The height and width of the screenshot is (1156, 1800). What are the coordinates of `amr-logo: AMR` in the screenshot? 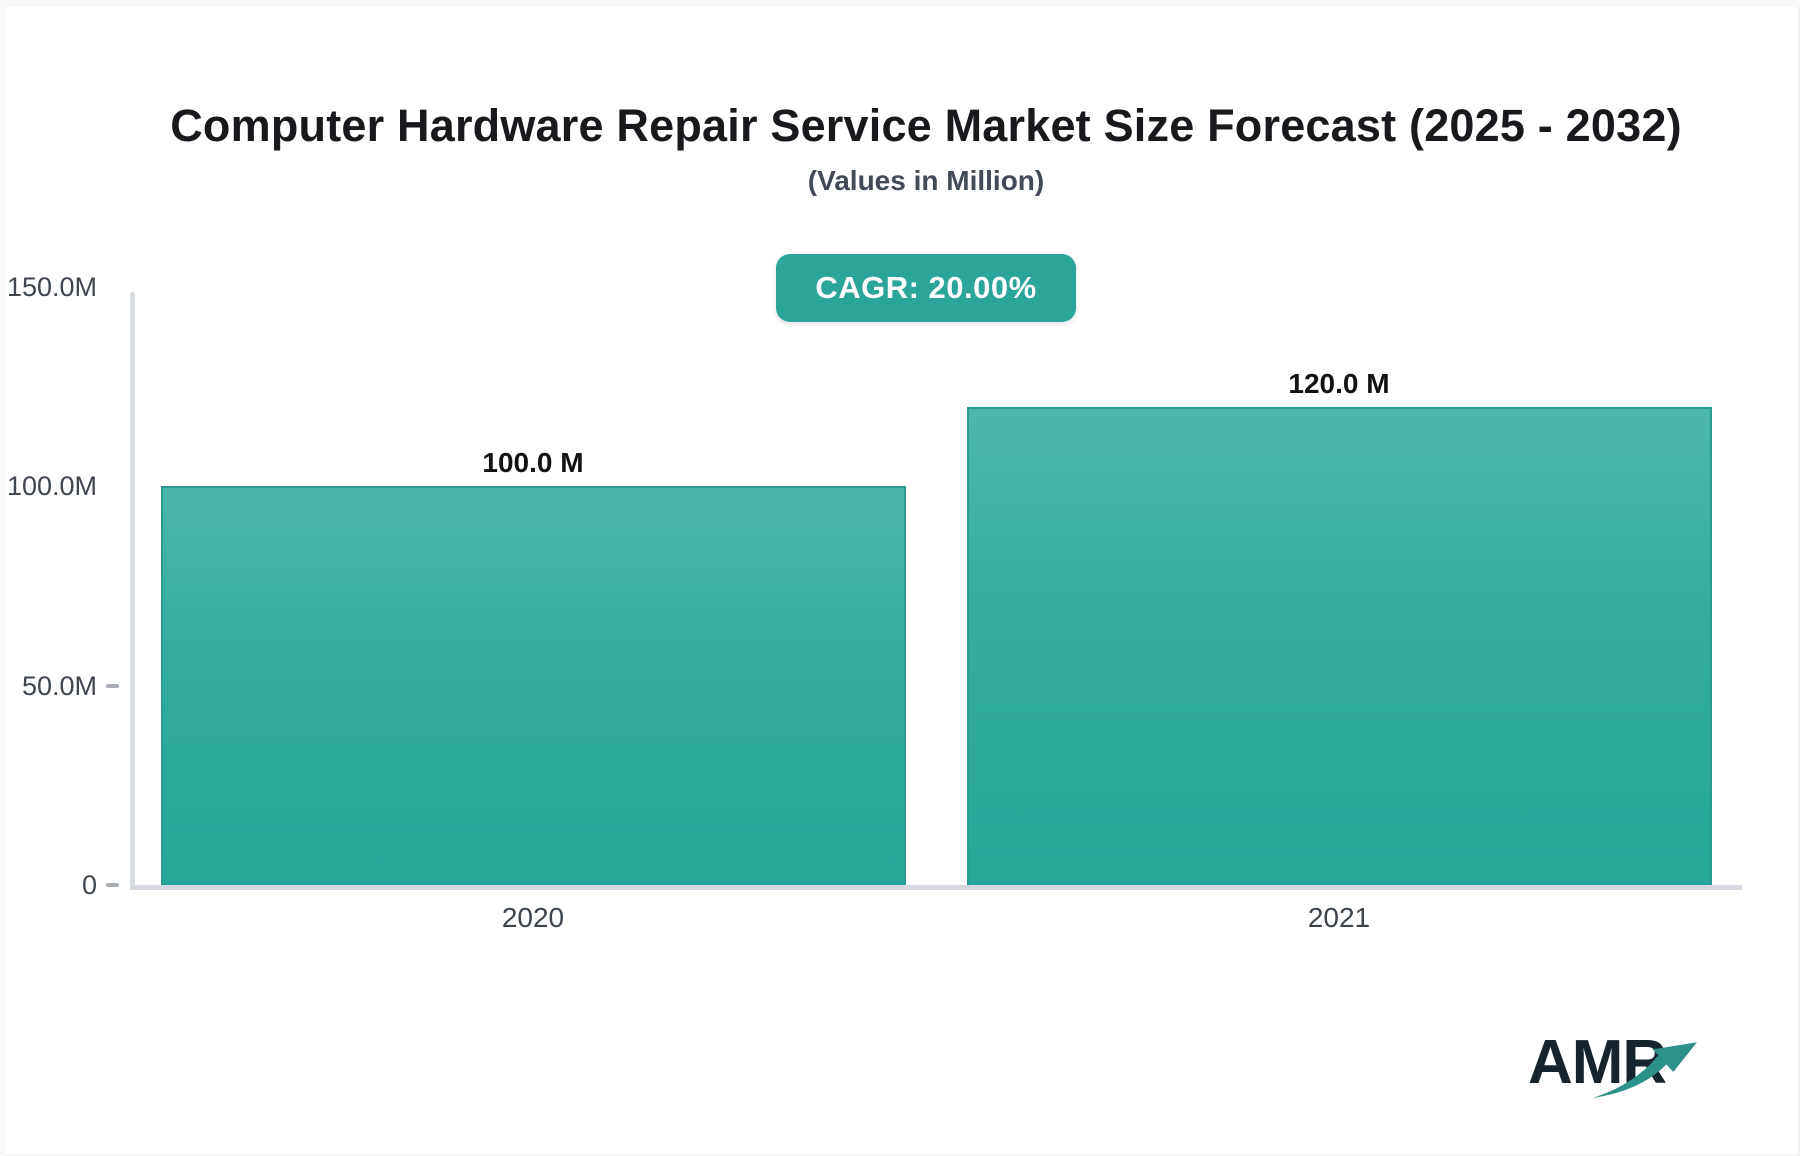 It's located at (1628, 1070).